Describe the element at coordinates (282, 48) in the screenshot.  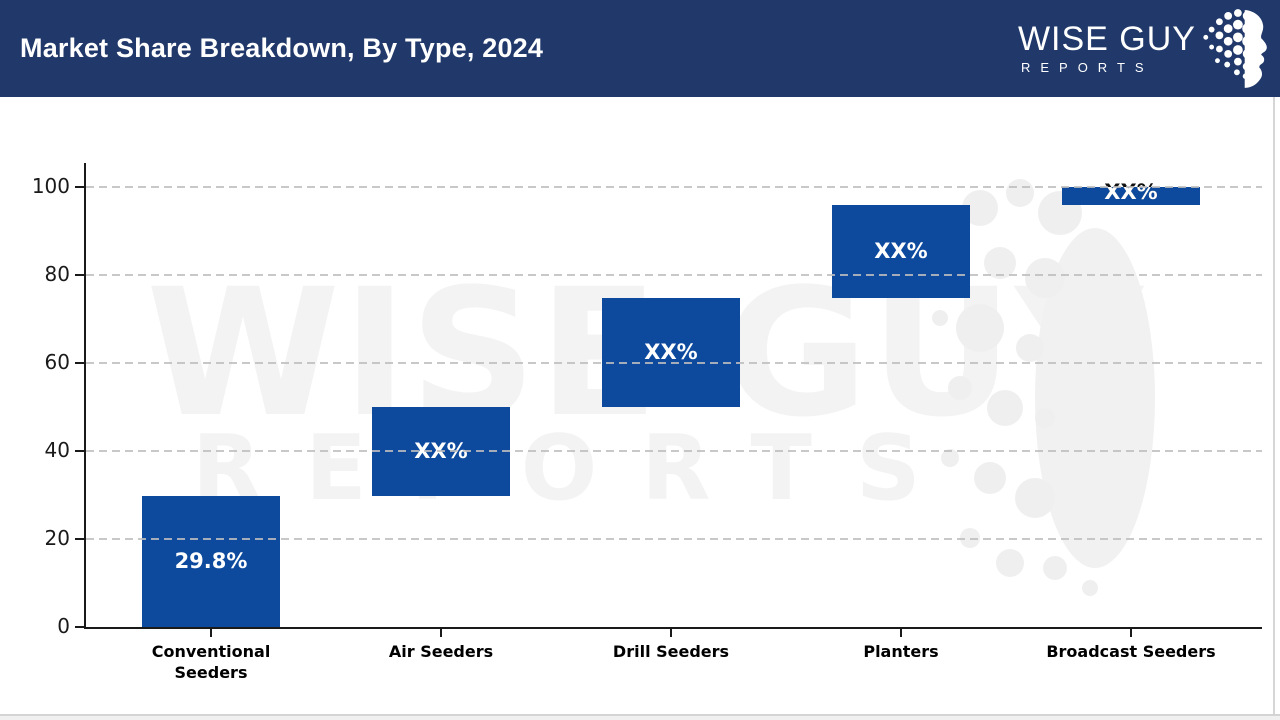
I see `page-title: Market Share Breakdown, By Type, 2024` at that location.